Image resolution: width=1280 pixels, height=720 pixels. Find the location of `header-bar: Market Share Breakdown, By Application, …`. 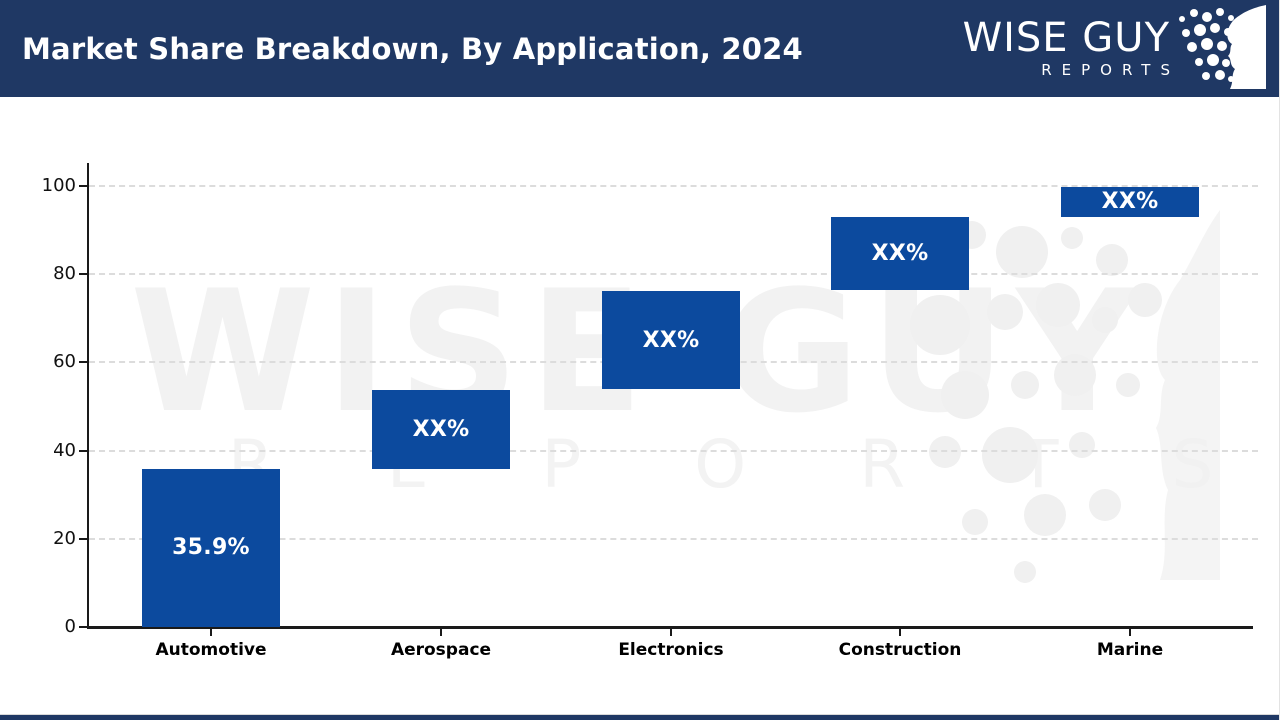

header-bar: Market Share Breakdown, By Application, … is located at coordinates (639, 48).